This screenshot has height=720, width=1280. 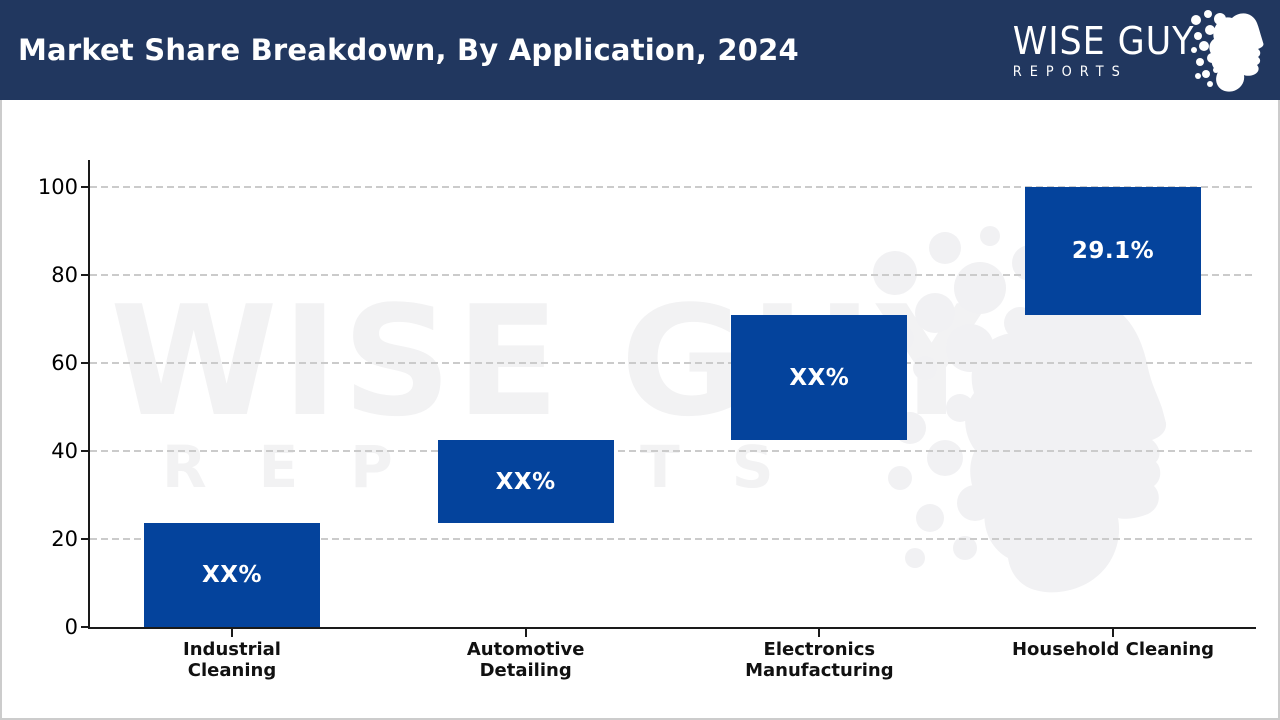 I want to click on gridline-y100, so click(x=673, y=187).